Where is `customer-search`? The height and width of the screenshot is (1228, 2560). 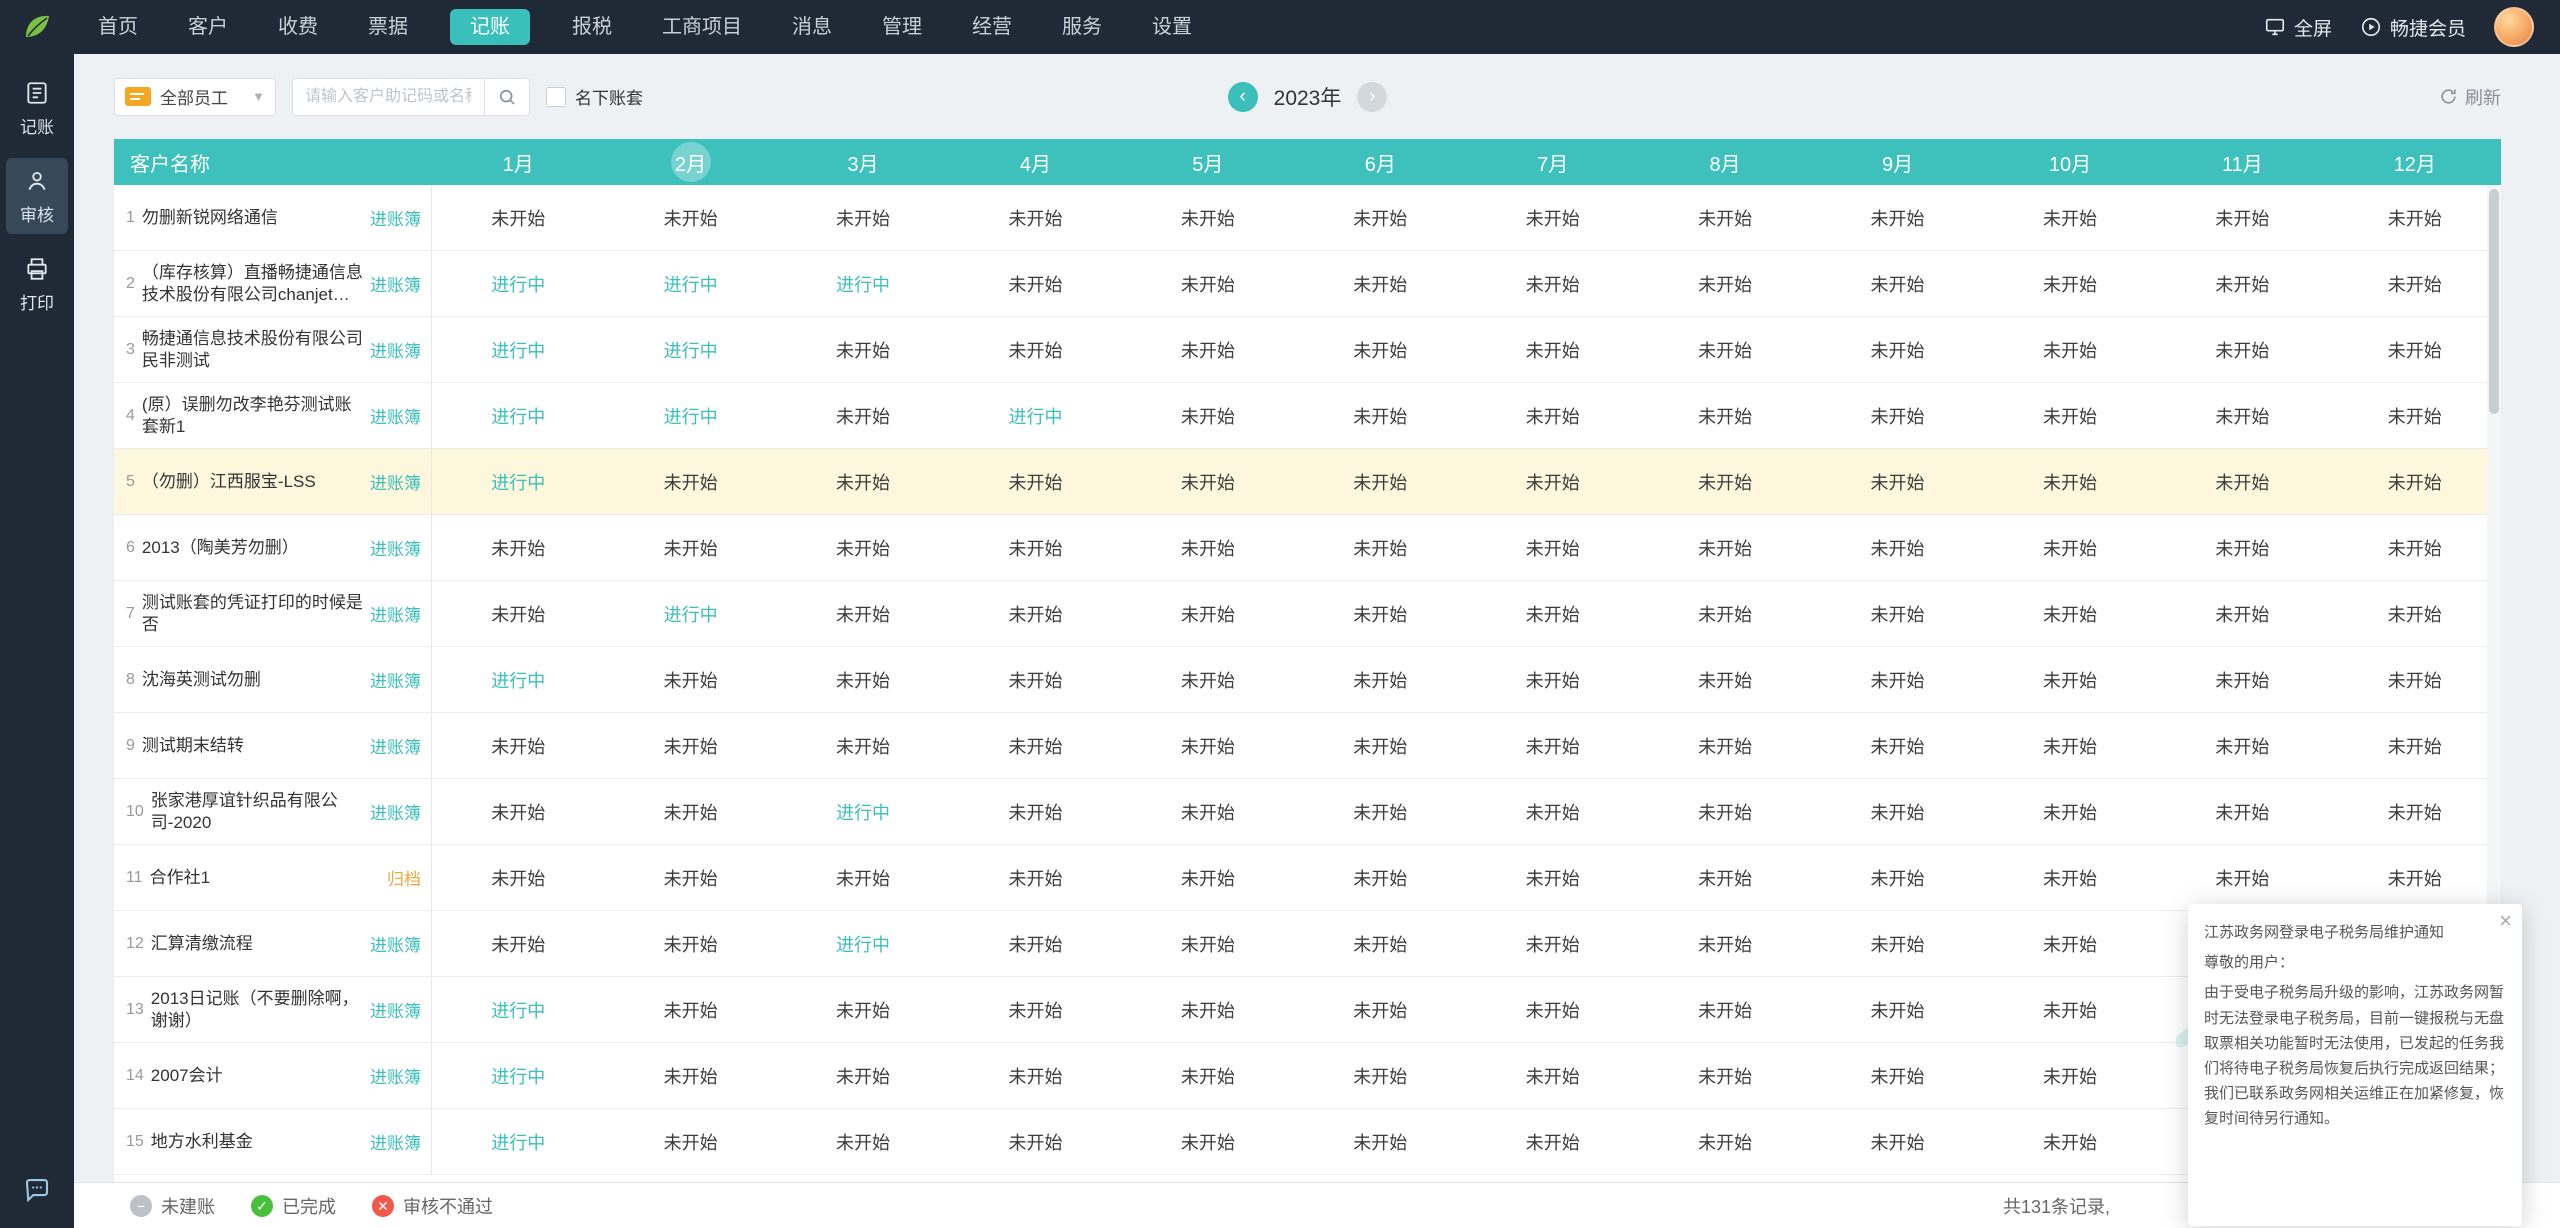 customer-search is located at coordinates (411, 96).